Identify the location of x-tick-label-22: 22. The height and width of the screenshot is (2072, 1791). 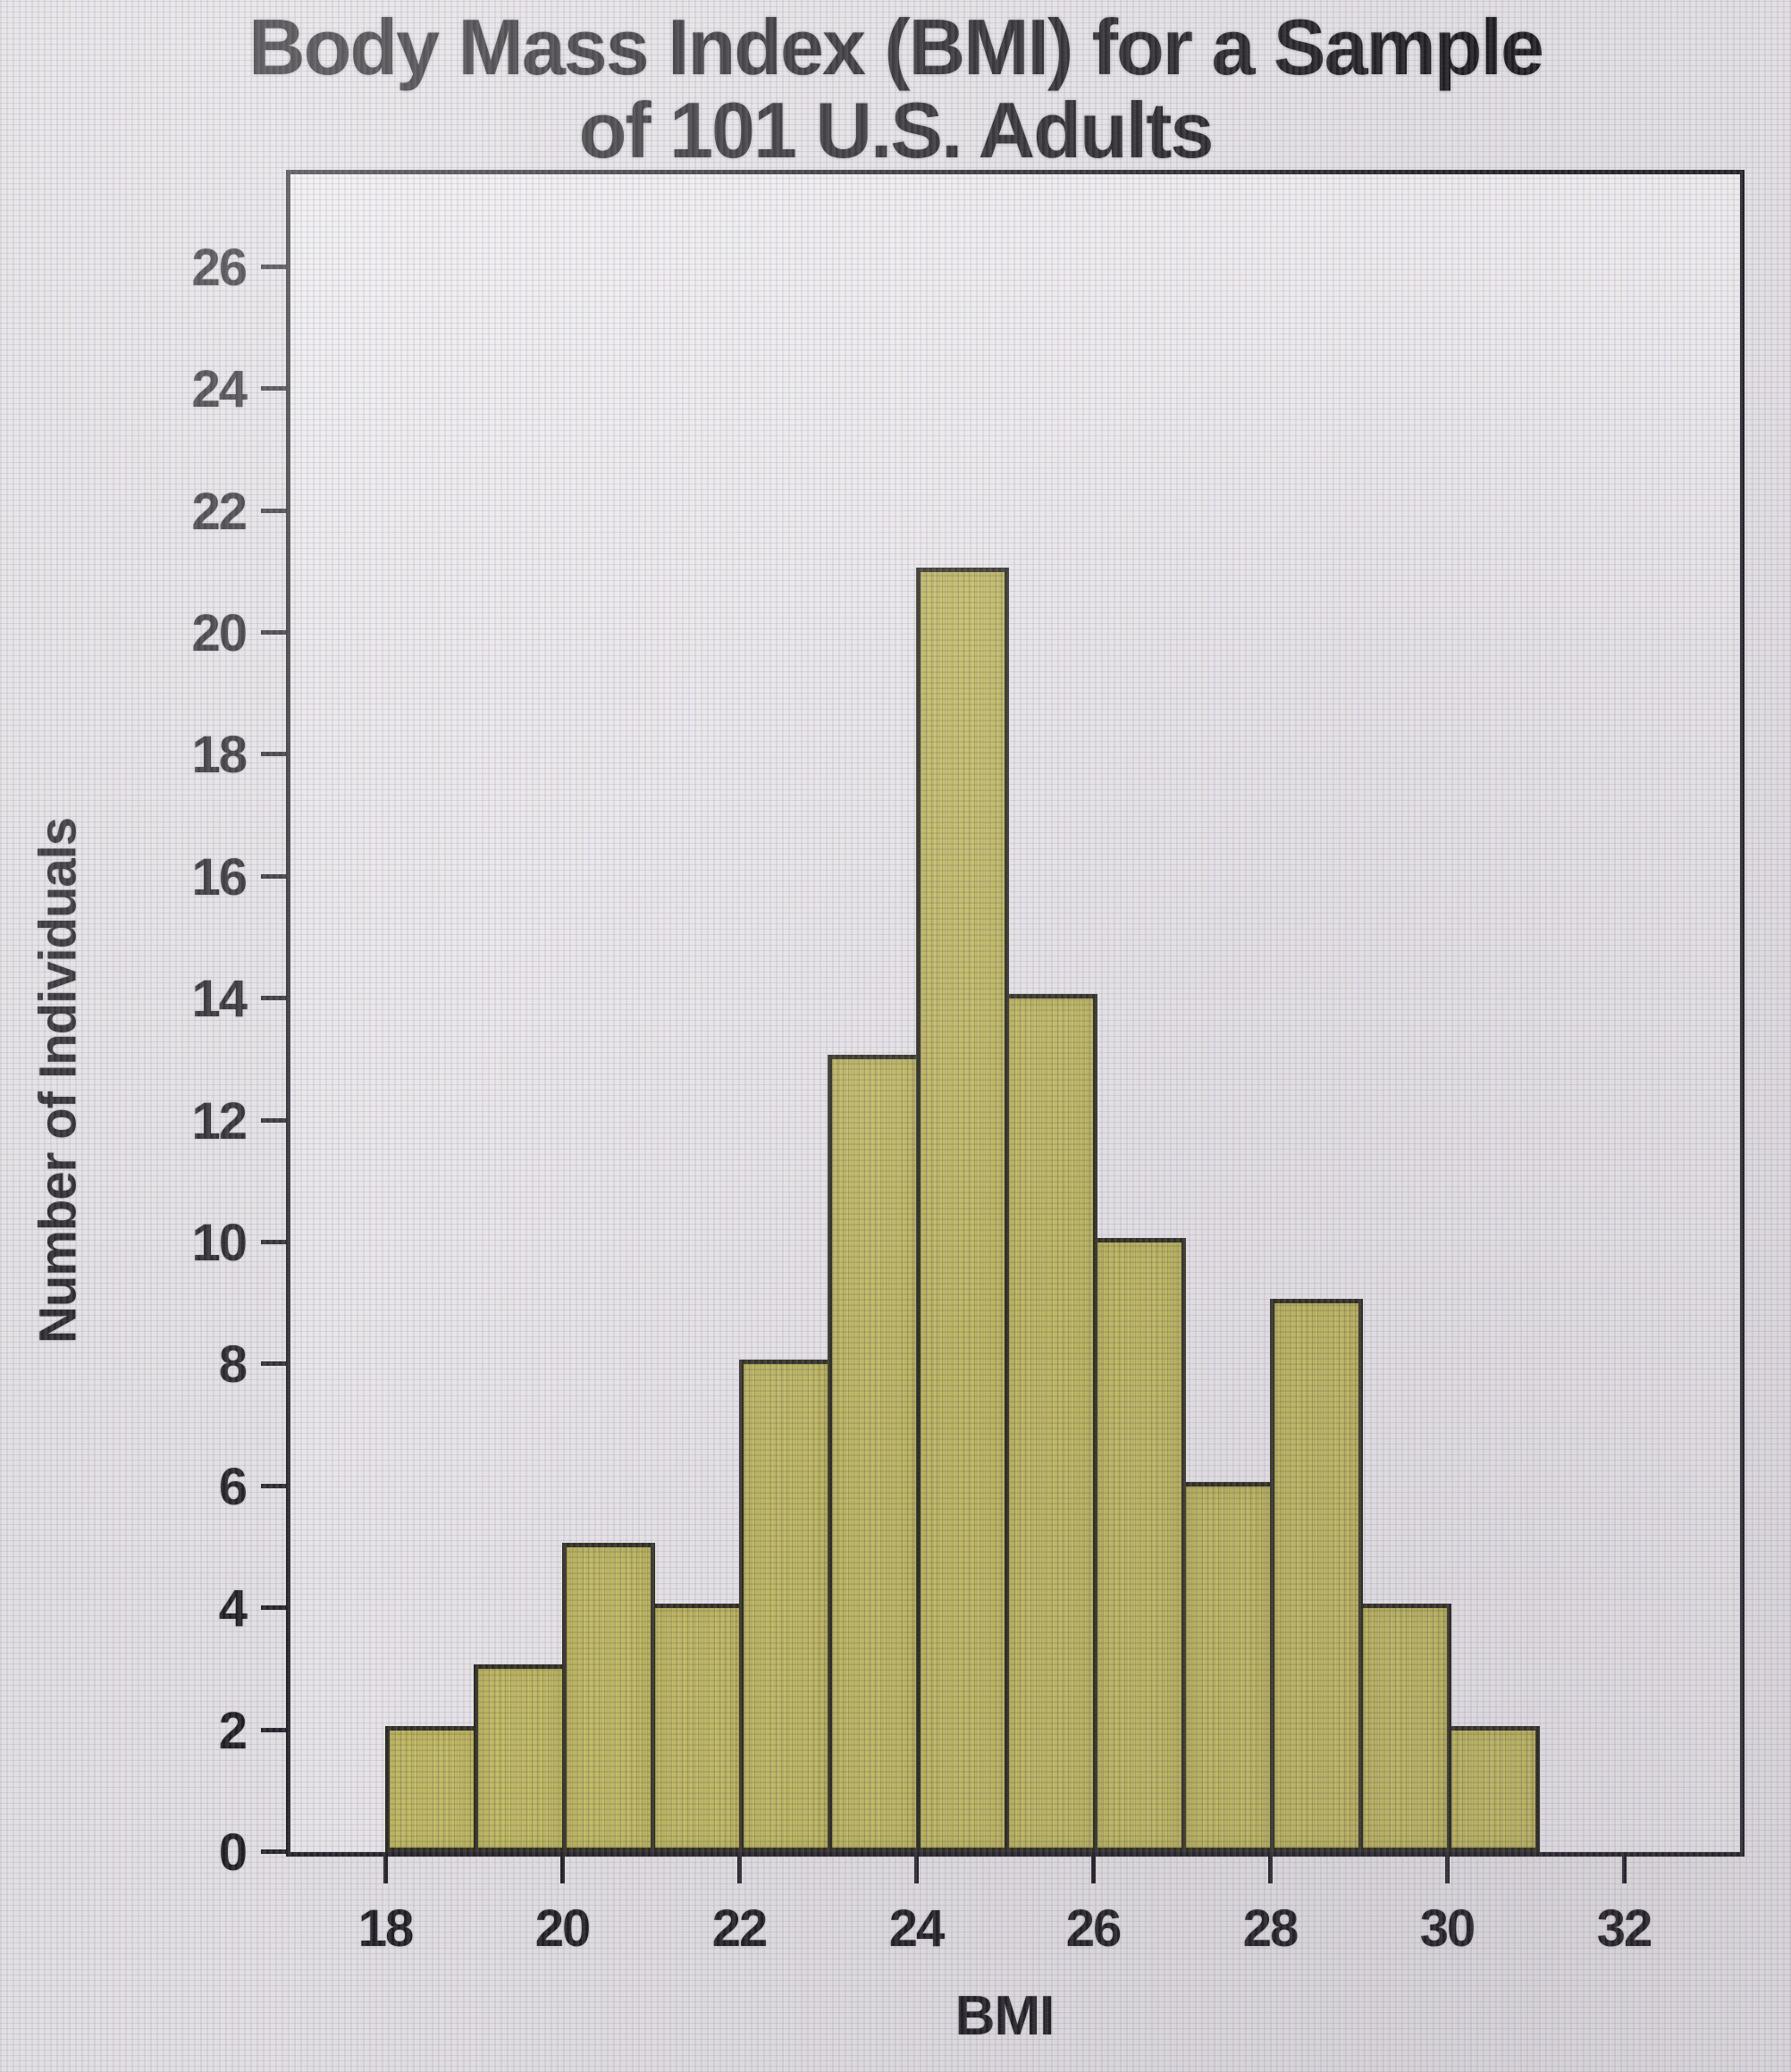
(739, 1929).